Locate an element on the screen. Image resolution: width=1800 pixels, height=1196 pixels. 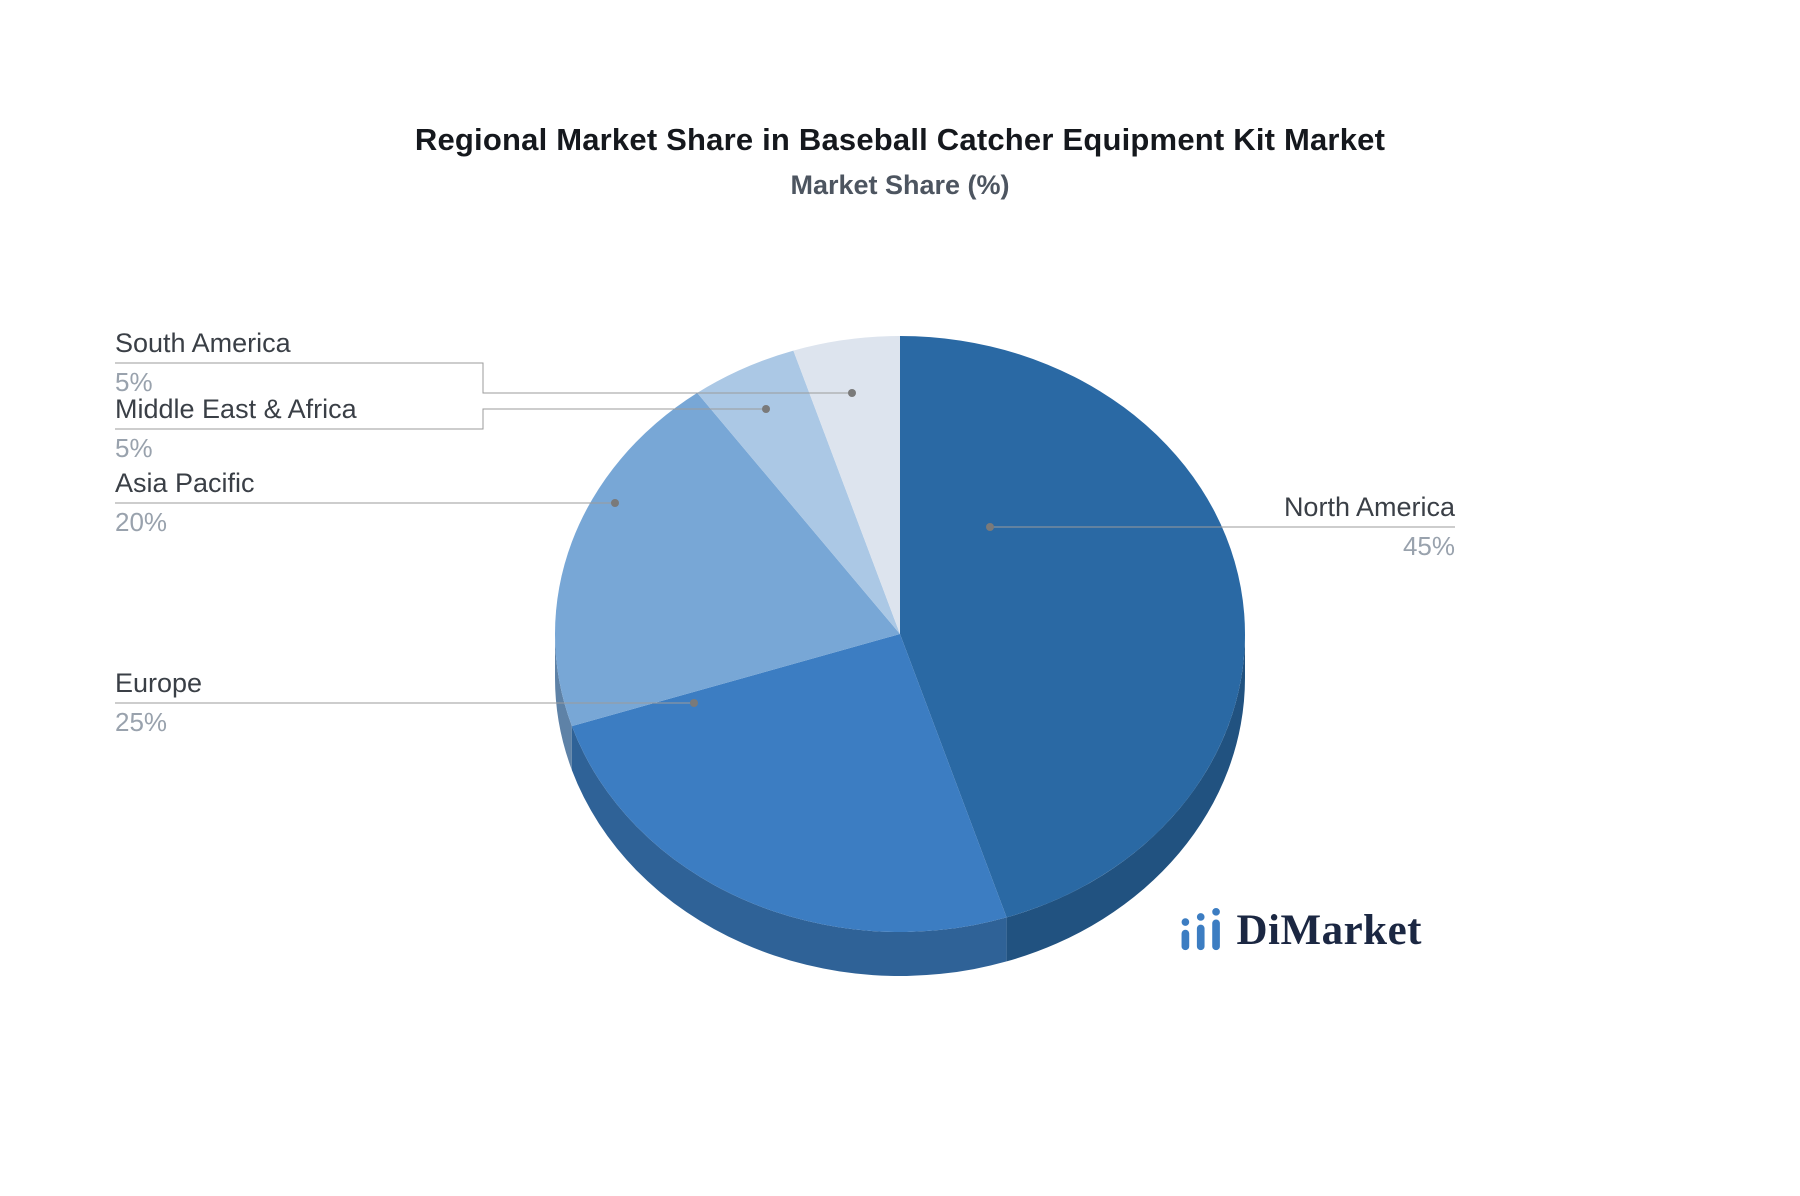
pie-slice-north-america is located at coordinates (1073, 627).